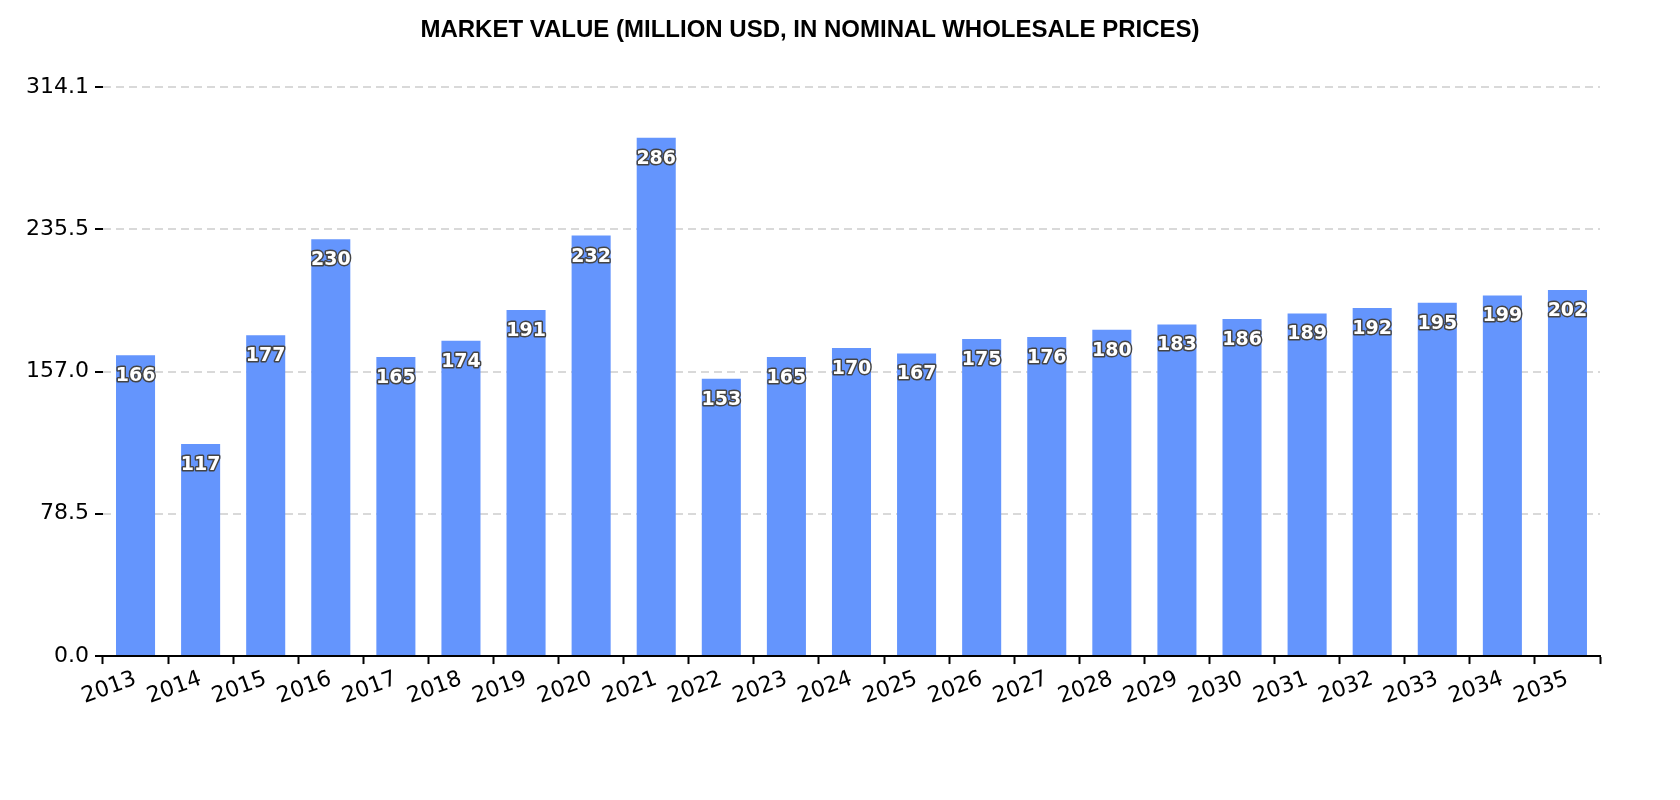 The image size is (1680, 800). Describe the element at coordinates (564, 686) in the screenshot. I see `x-tick-label: 2020` at that location.